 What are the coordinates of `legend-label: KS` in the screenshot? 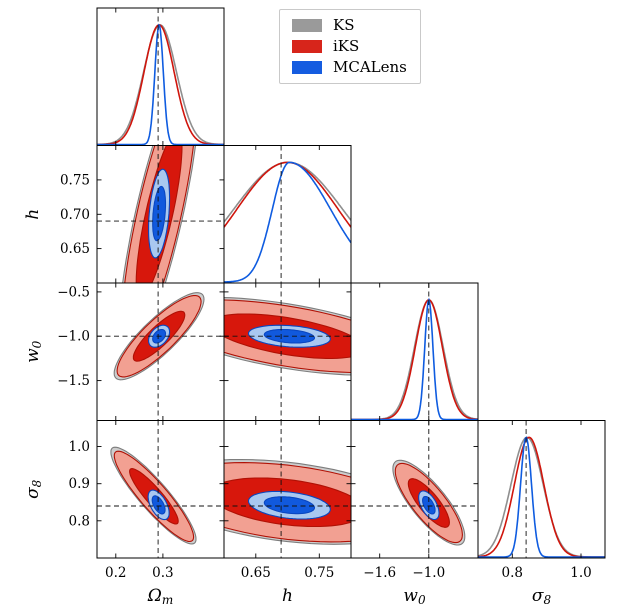 It's located at (344, 25).